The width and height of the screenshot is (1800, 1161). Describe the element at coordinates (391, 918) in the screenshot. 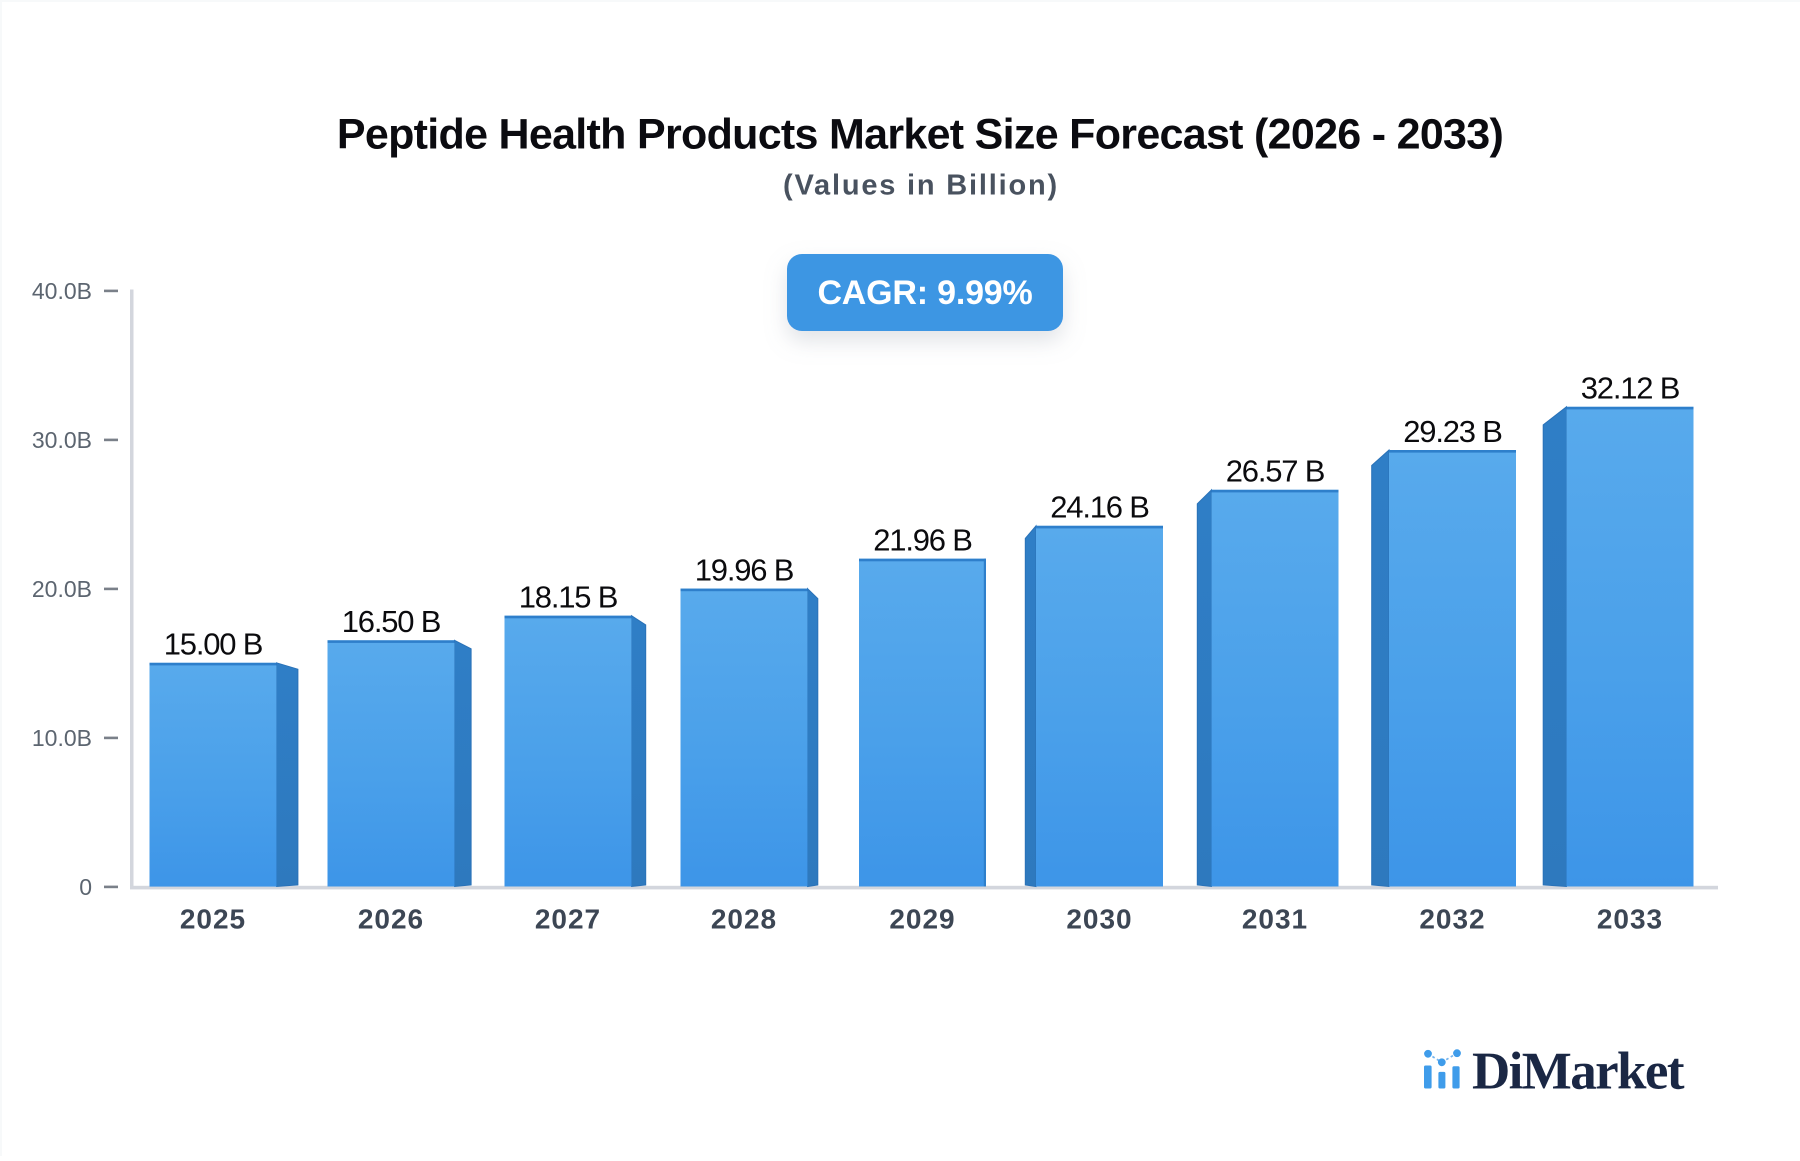

I see `svg-text: 2026` at that location.